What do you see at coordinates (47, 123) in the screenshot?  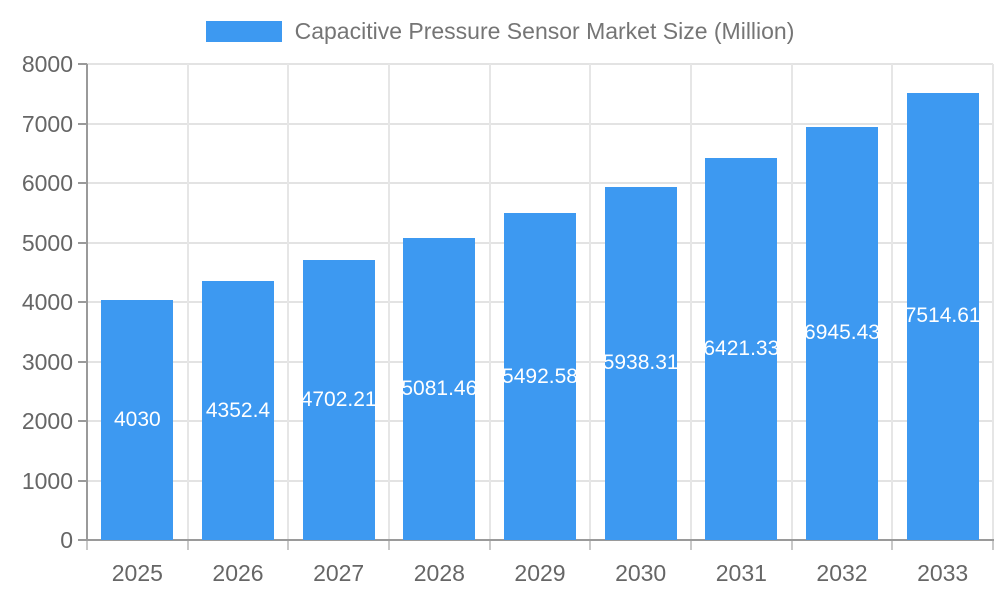 I see `y-tick-label: 7000` at bounding box center [47, 123].